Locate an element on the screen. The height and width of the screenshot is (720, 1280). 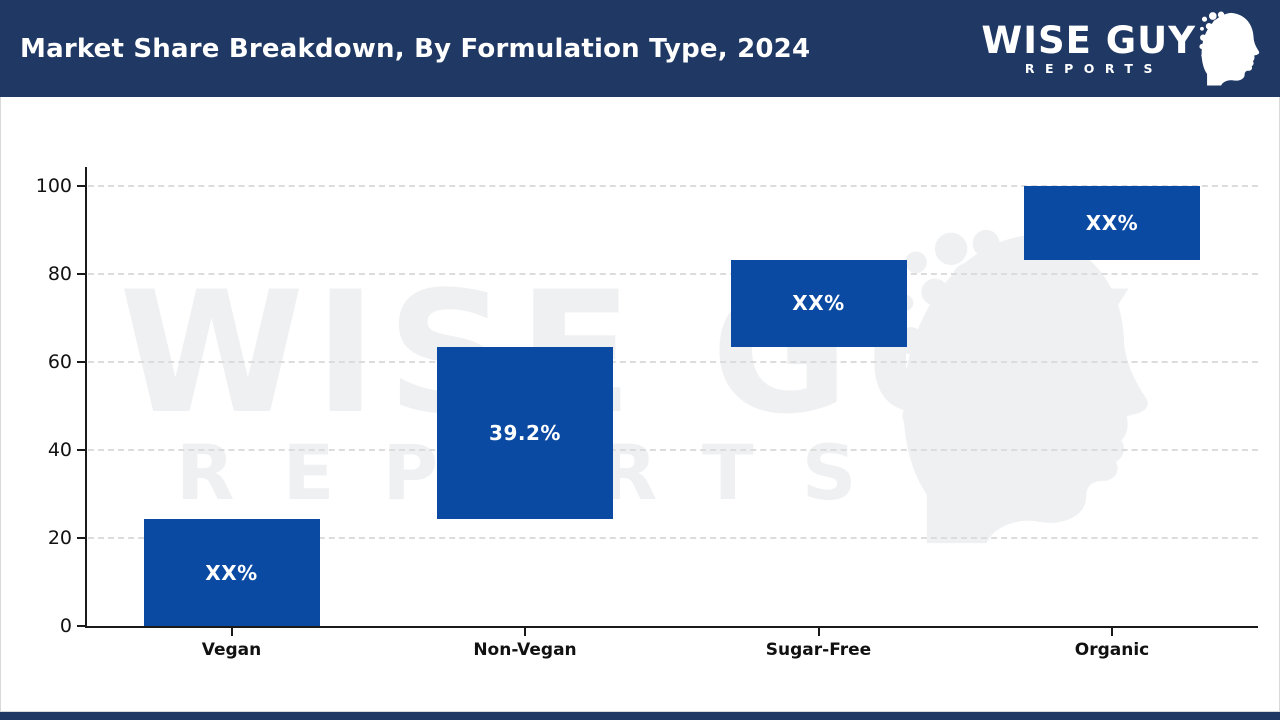
y-axis-tick-label-60: 60 is located at coordinates (59, 362).